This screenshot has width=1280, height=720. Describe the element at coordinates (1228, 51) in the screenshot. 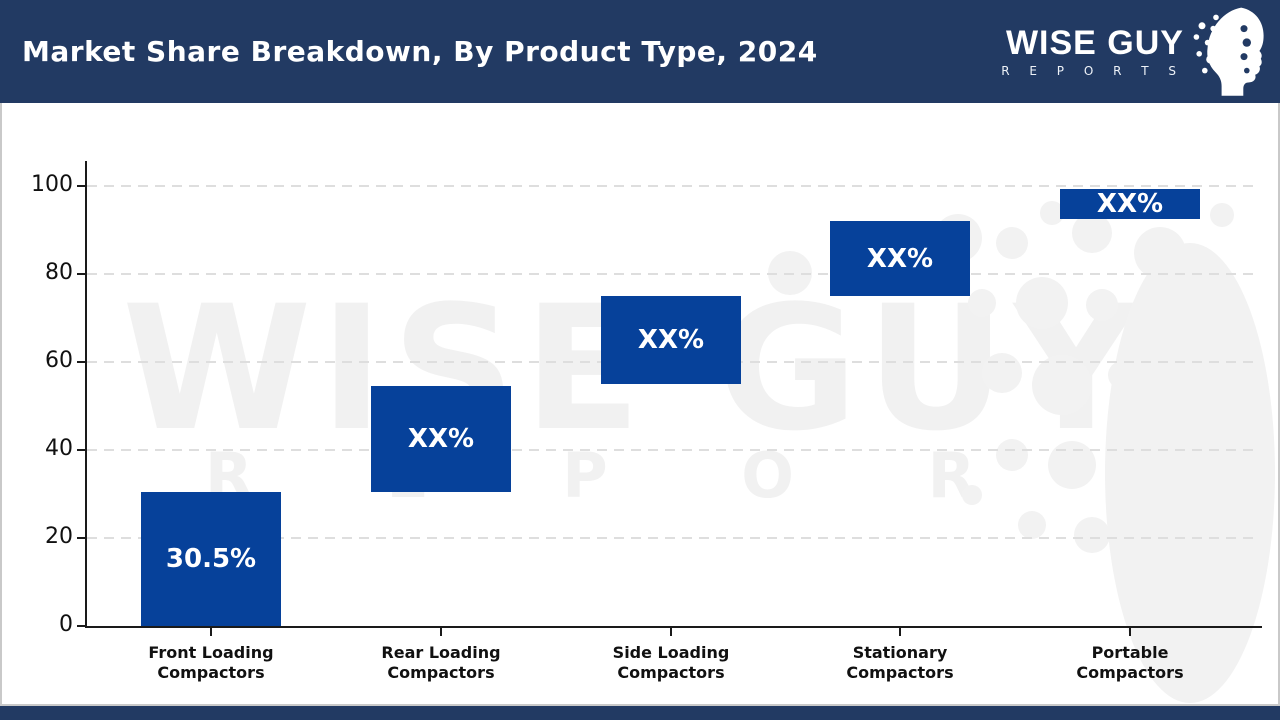

I see `face-profile-dots-icon` at that location.